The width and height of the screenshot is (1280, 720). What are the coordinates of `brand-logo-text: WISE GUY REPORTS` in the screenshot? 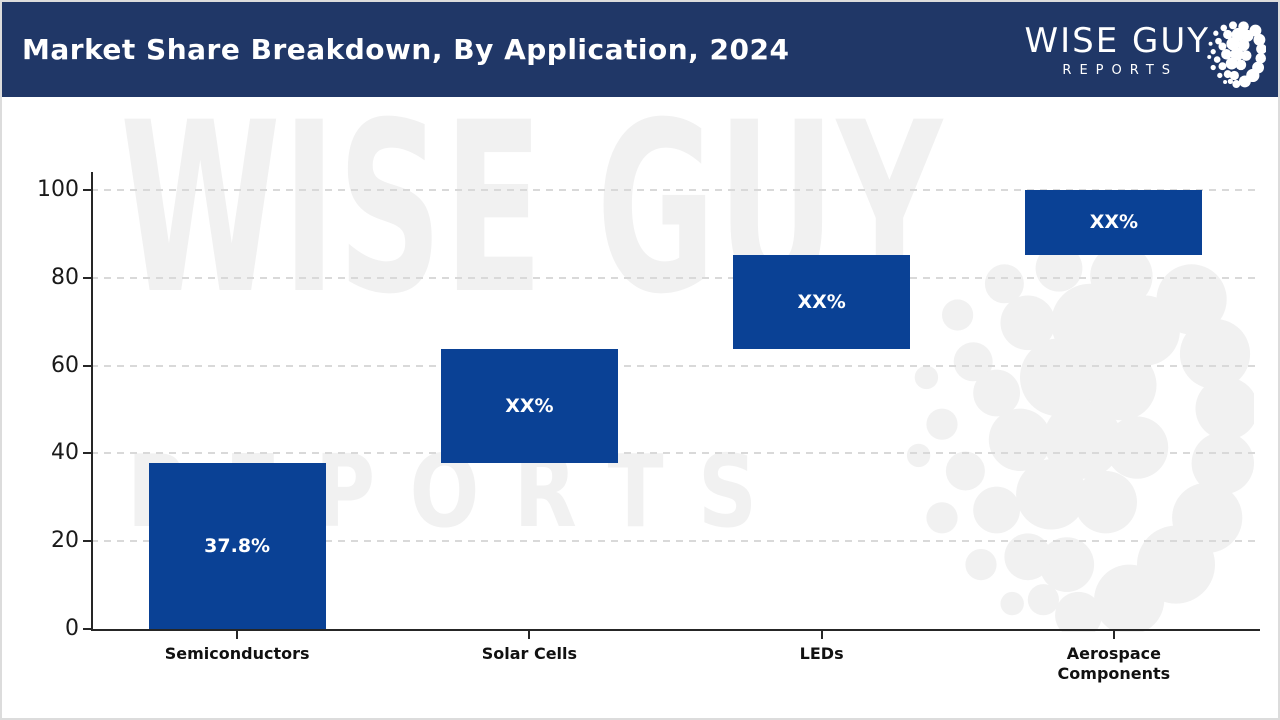 It's located at (1117, 49).